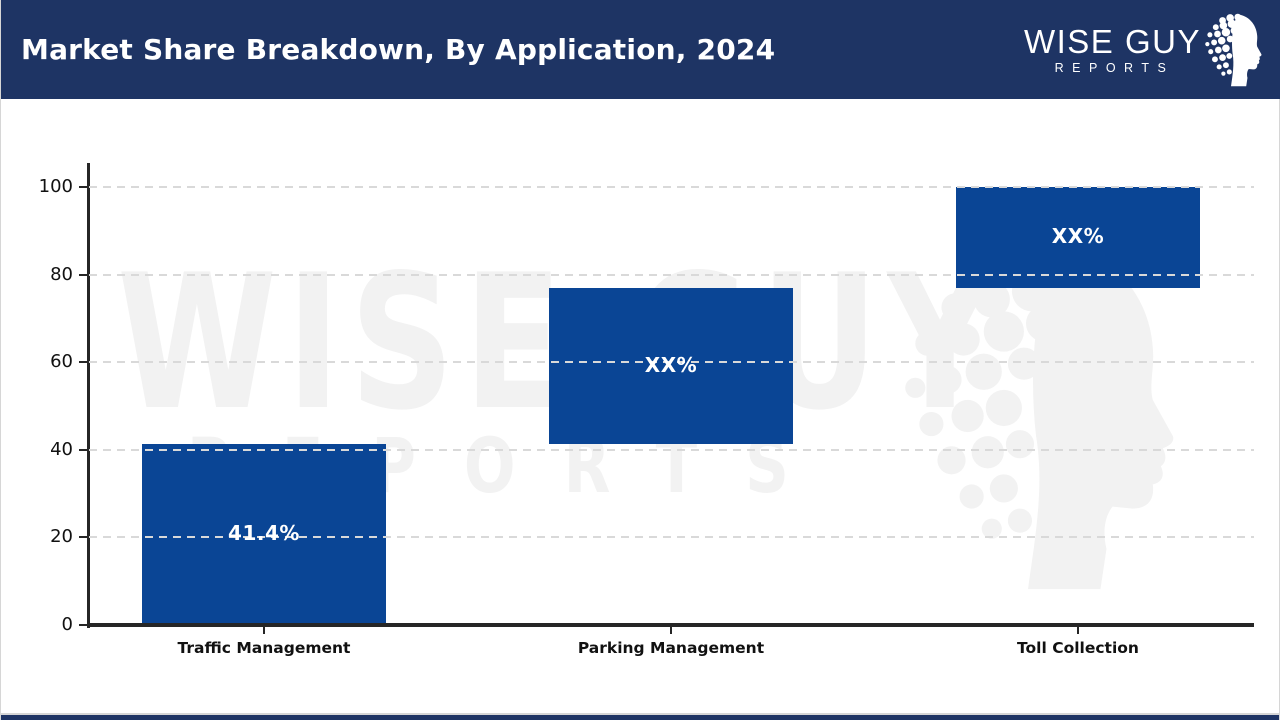 Image resolution: width=1280 pixels, height=720 pixels. I want to click on footer-bar, so click(640, 717).